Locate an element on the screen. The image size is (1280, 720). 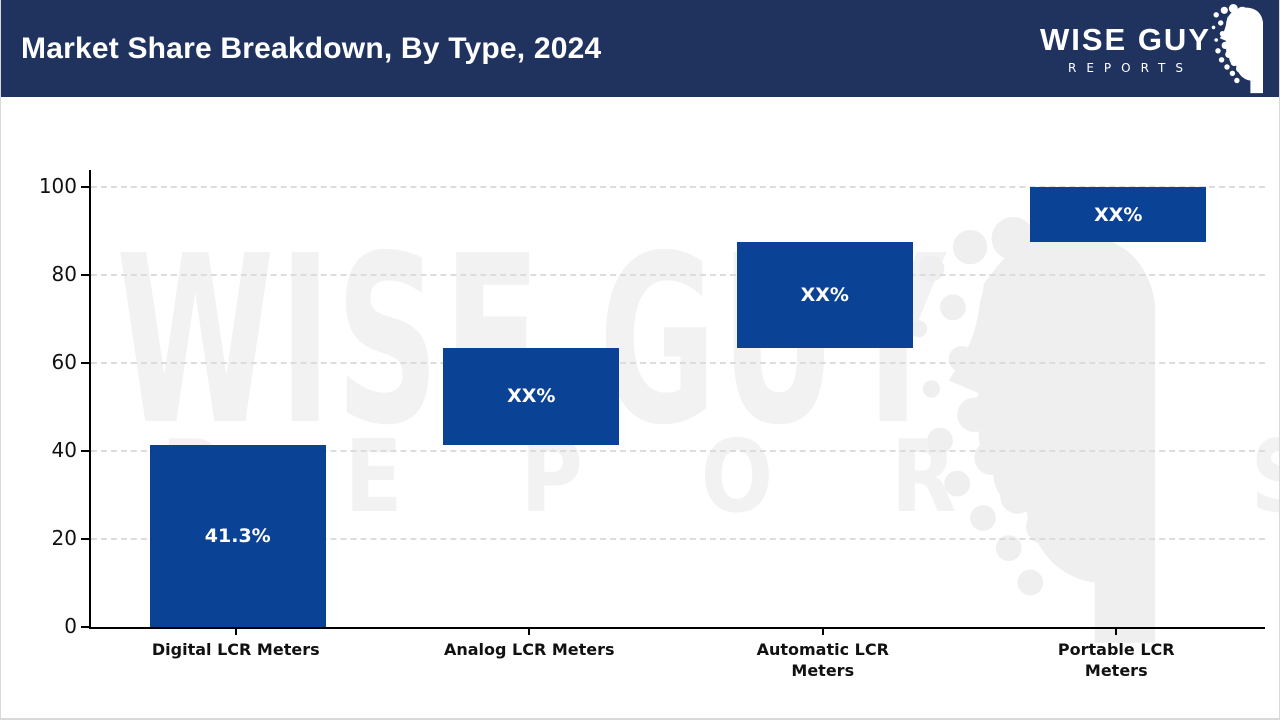
x-category-label-3: Automatic LCR Meters is located at coordinates (822, 660).